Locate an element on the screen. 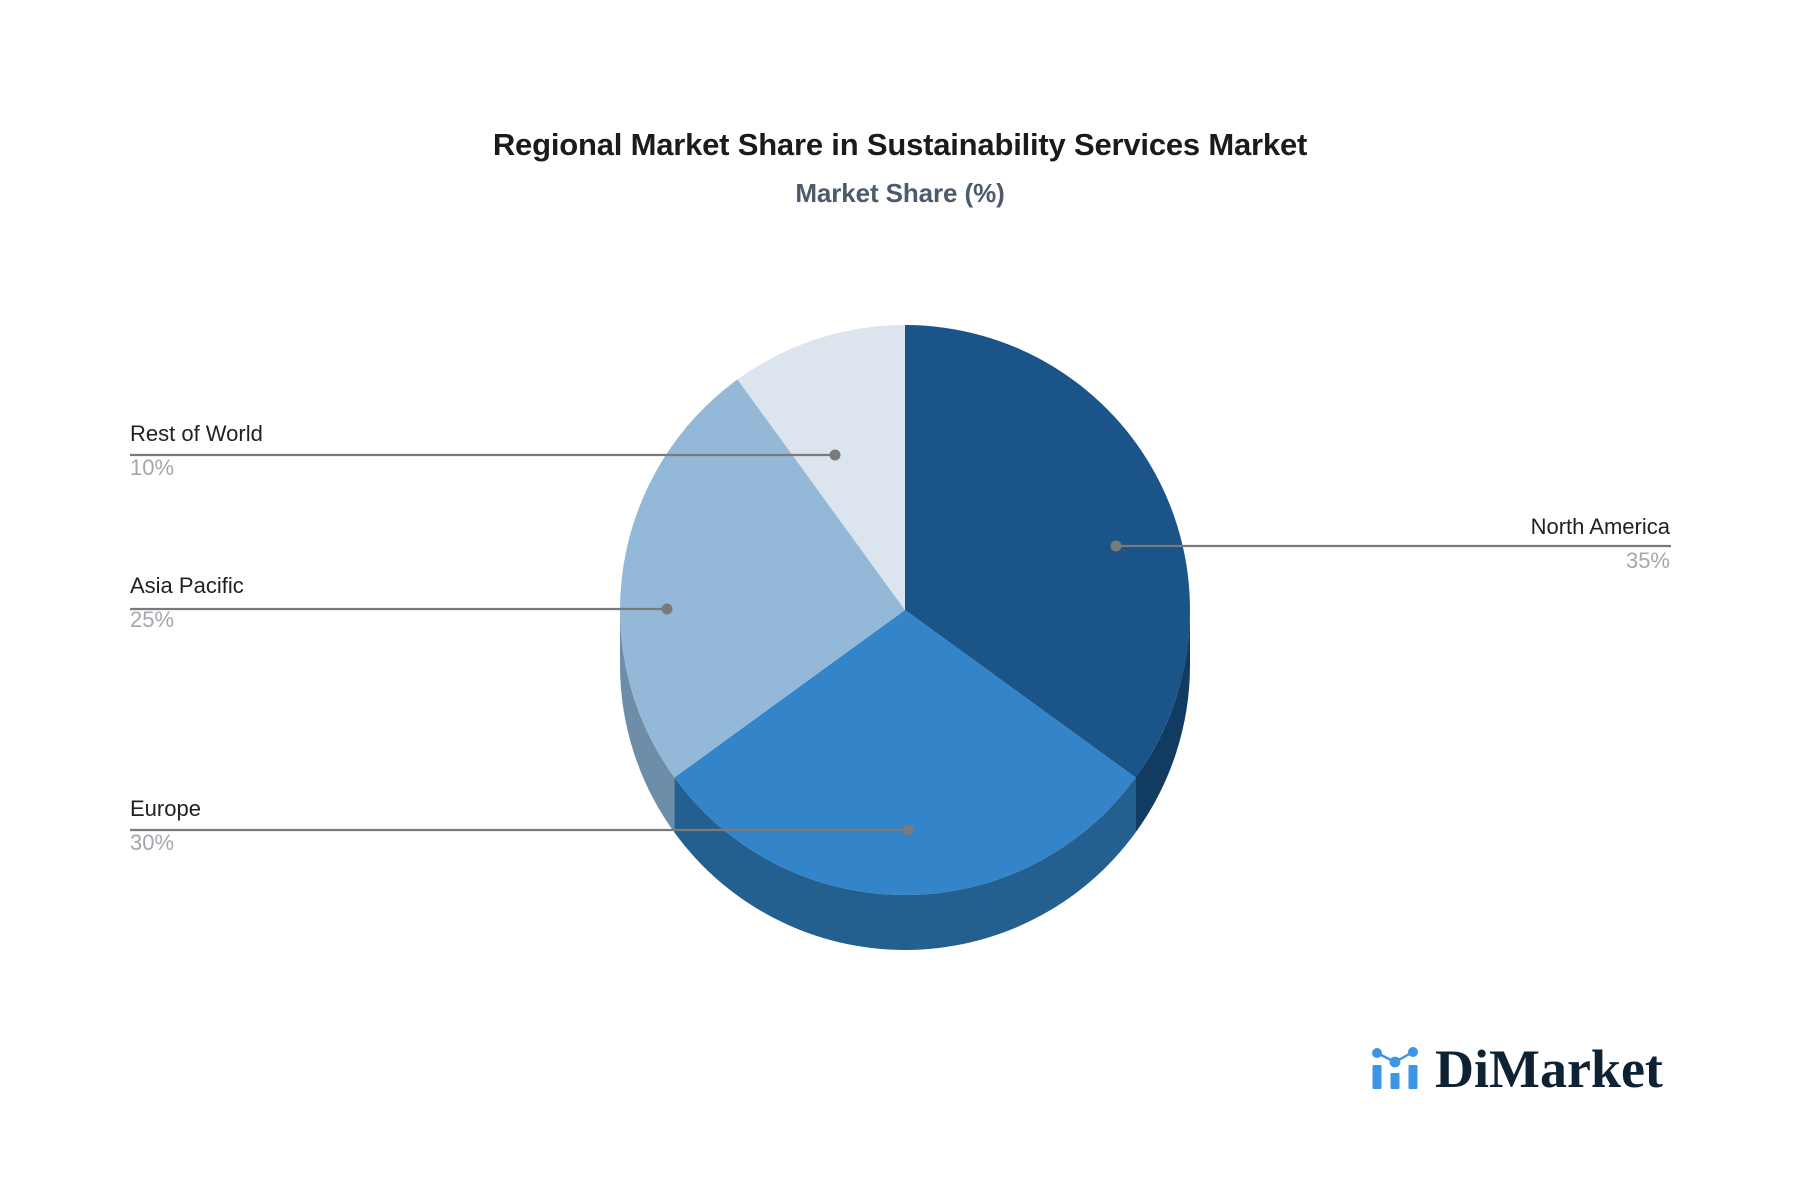  callout-label-north-america: North America is located at coordinates (1600, 526).